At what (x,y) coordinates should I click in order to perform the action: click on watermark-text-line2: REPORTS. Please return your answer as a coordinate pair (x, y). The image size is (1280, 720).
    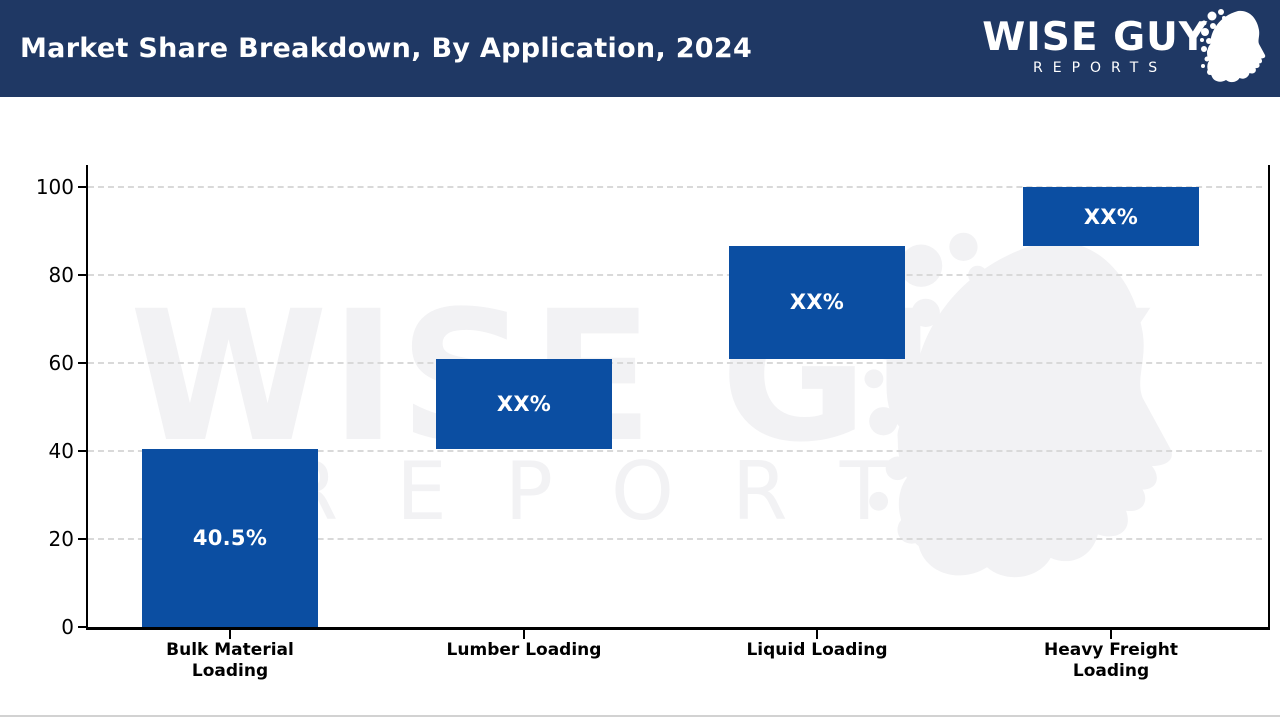
    Looking at the image, I should click on (669, 491).